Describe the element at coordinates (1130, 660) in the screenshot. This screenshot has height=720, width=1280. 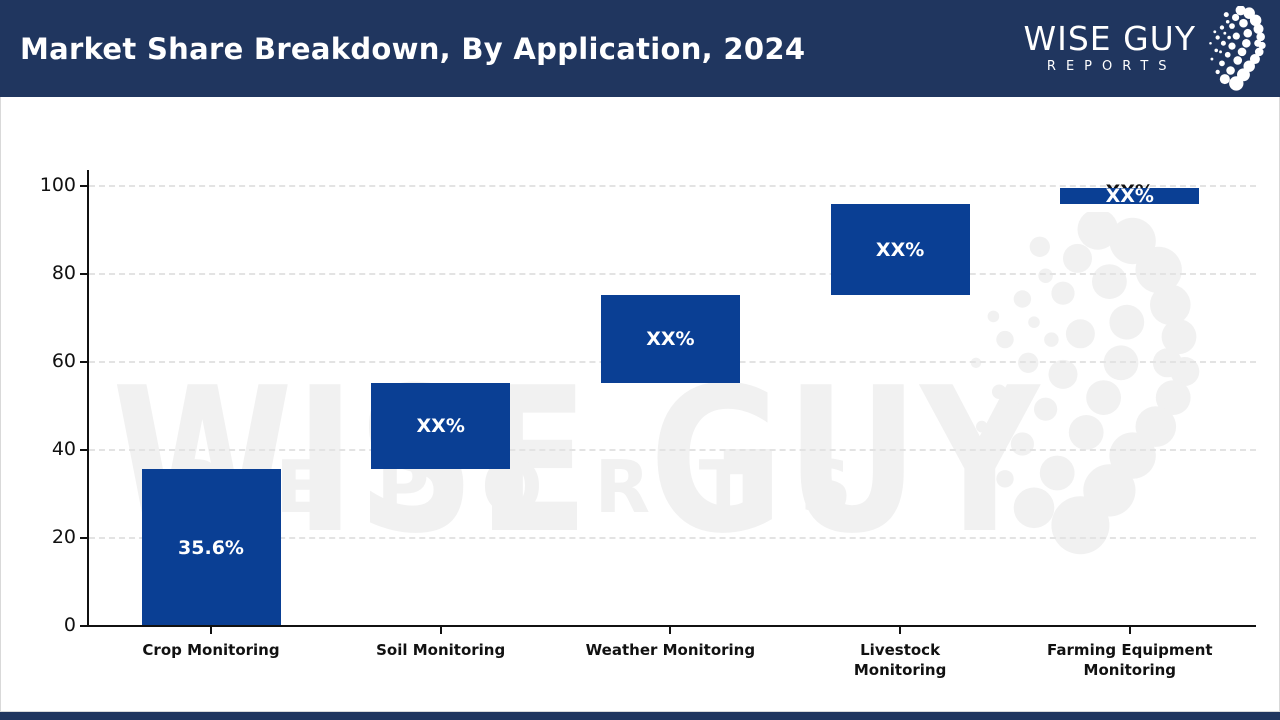
I see `x-category-label-farming-equipment-monitoring: Farming Equipment Monitoring` at that location.